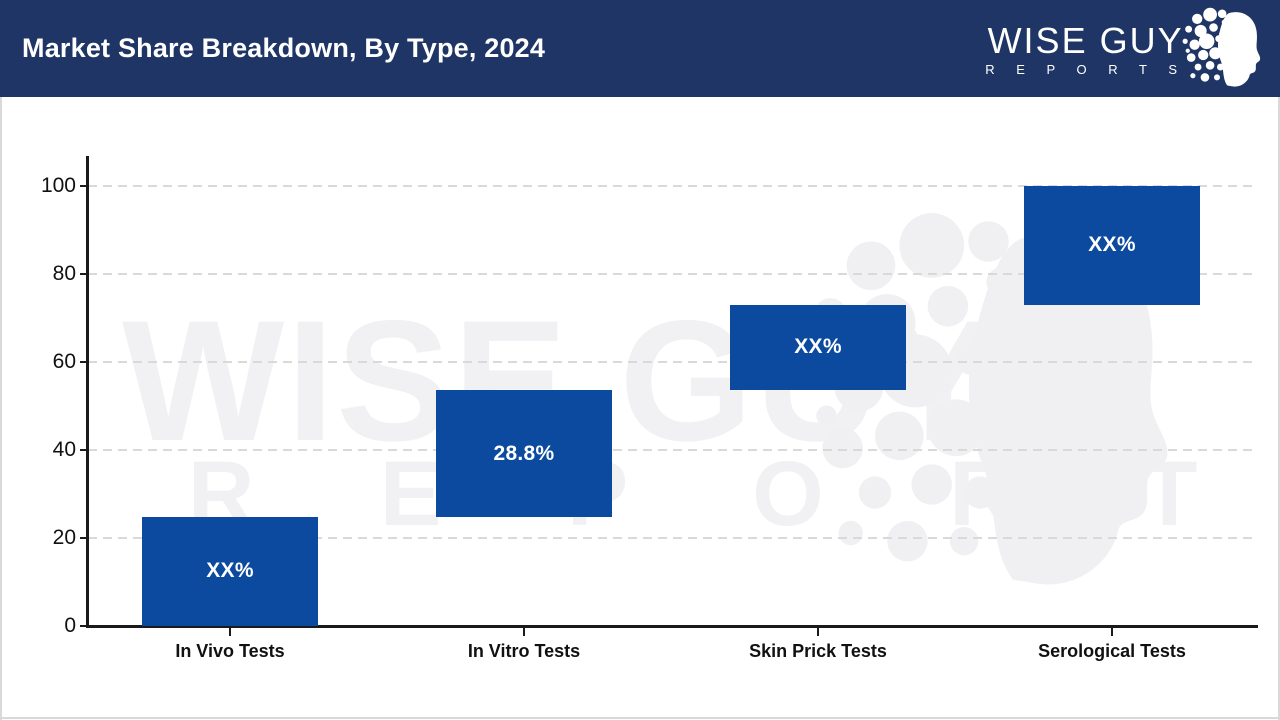 The width and height of the screenshot is (1280, 720). I want to click on y-axis-label-0: 0, so click(70, 625).